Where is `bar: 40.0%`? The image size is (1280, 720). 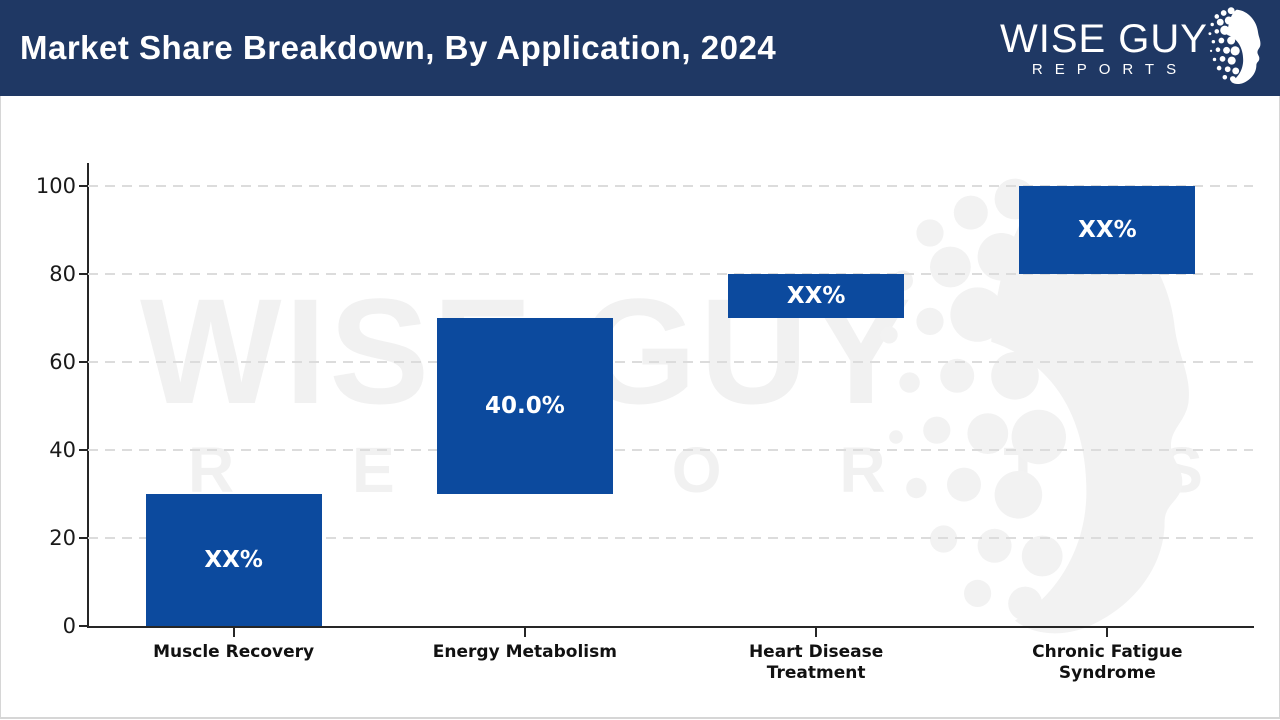
bar: 40.0% is located at coordinates (524, 406).